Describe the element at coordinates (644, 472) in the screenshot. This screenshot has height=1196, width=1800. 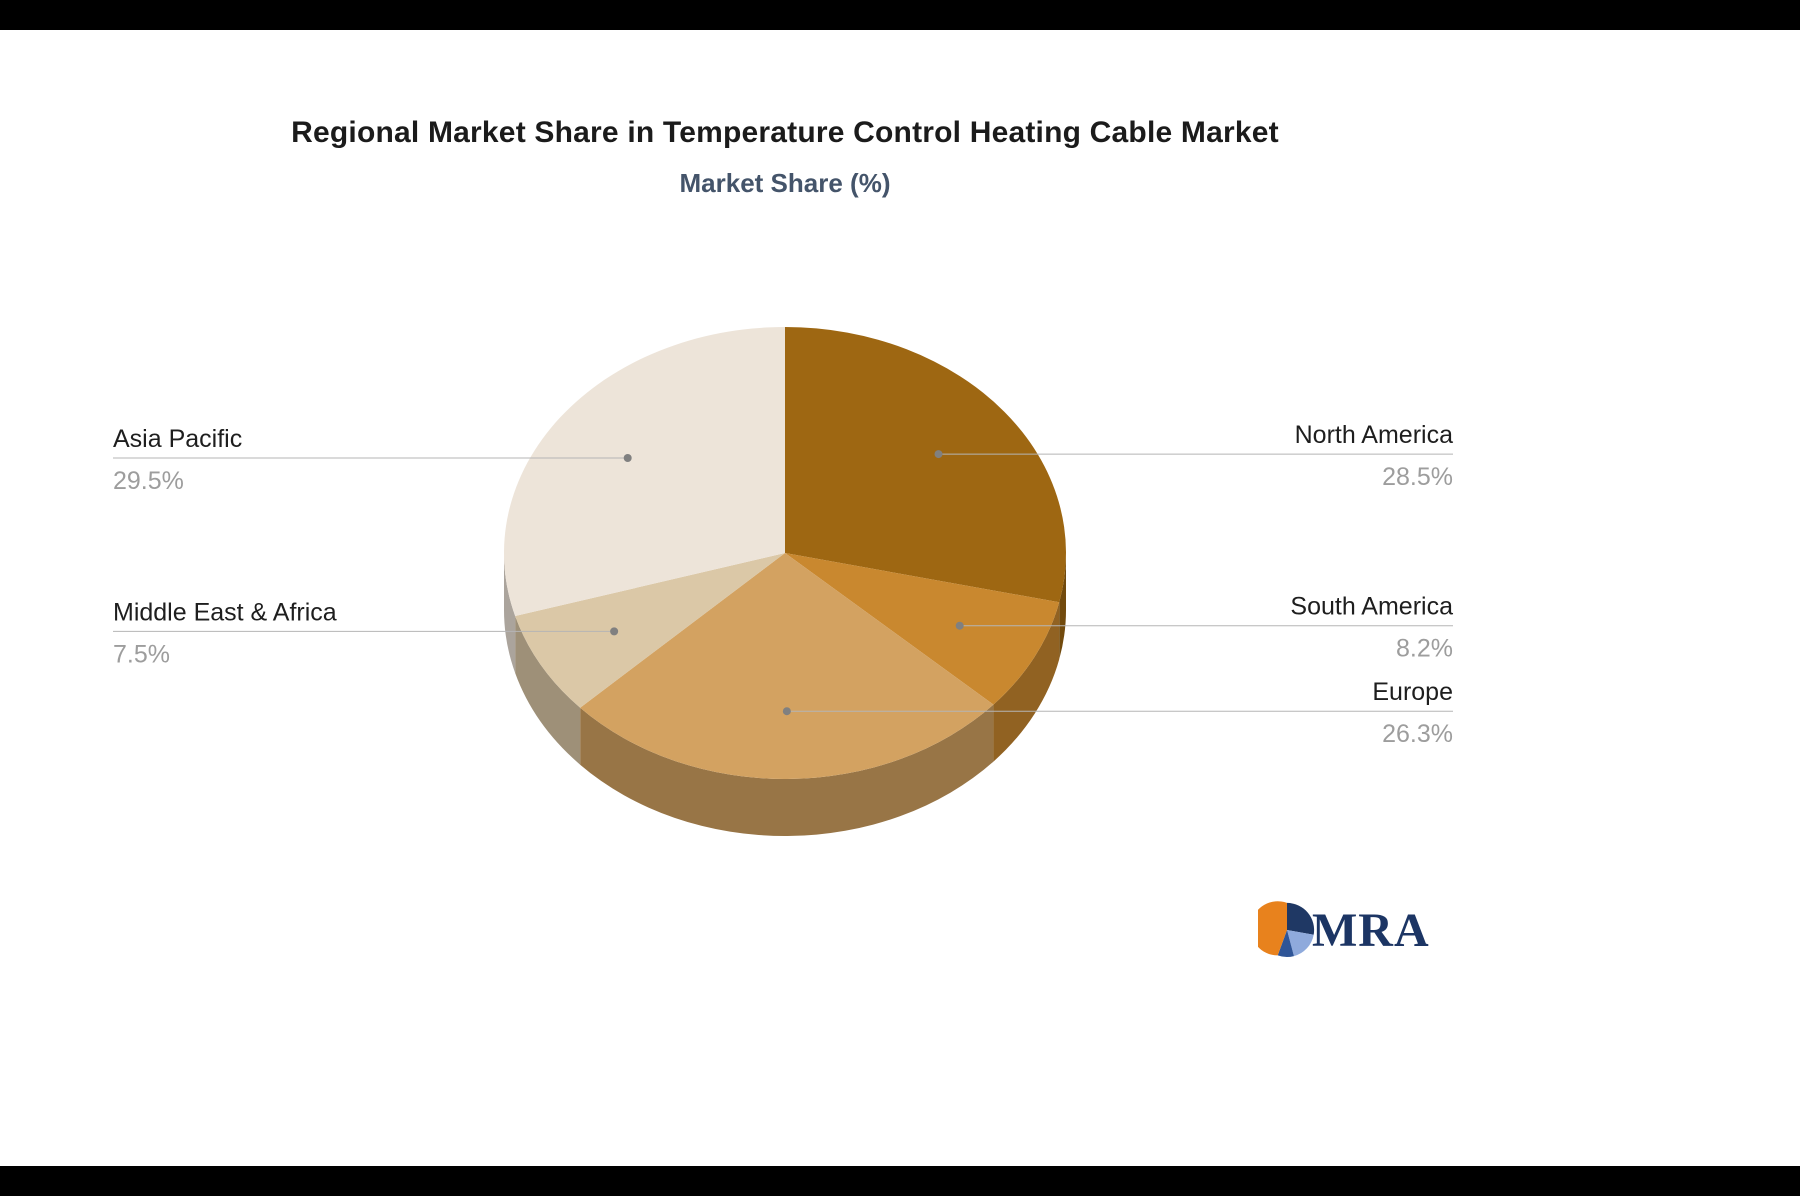
I see `pie-slice-asia-pacific` at that location.